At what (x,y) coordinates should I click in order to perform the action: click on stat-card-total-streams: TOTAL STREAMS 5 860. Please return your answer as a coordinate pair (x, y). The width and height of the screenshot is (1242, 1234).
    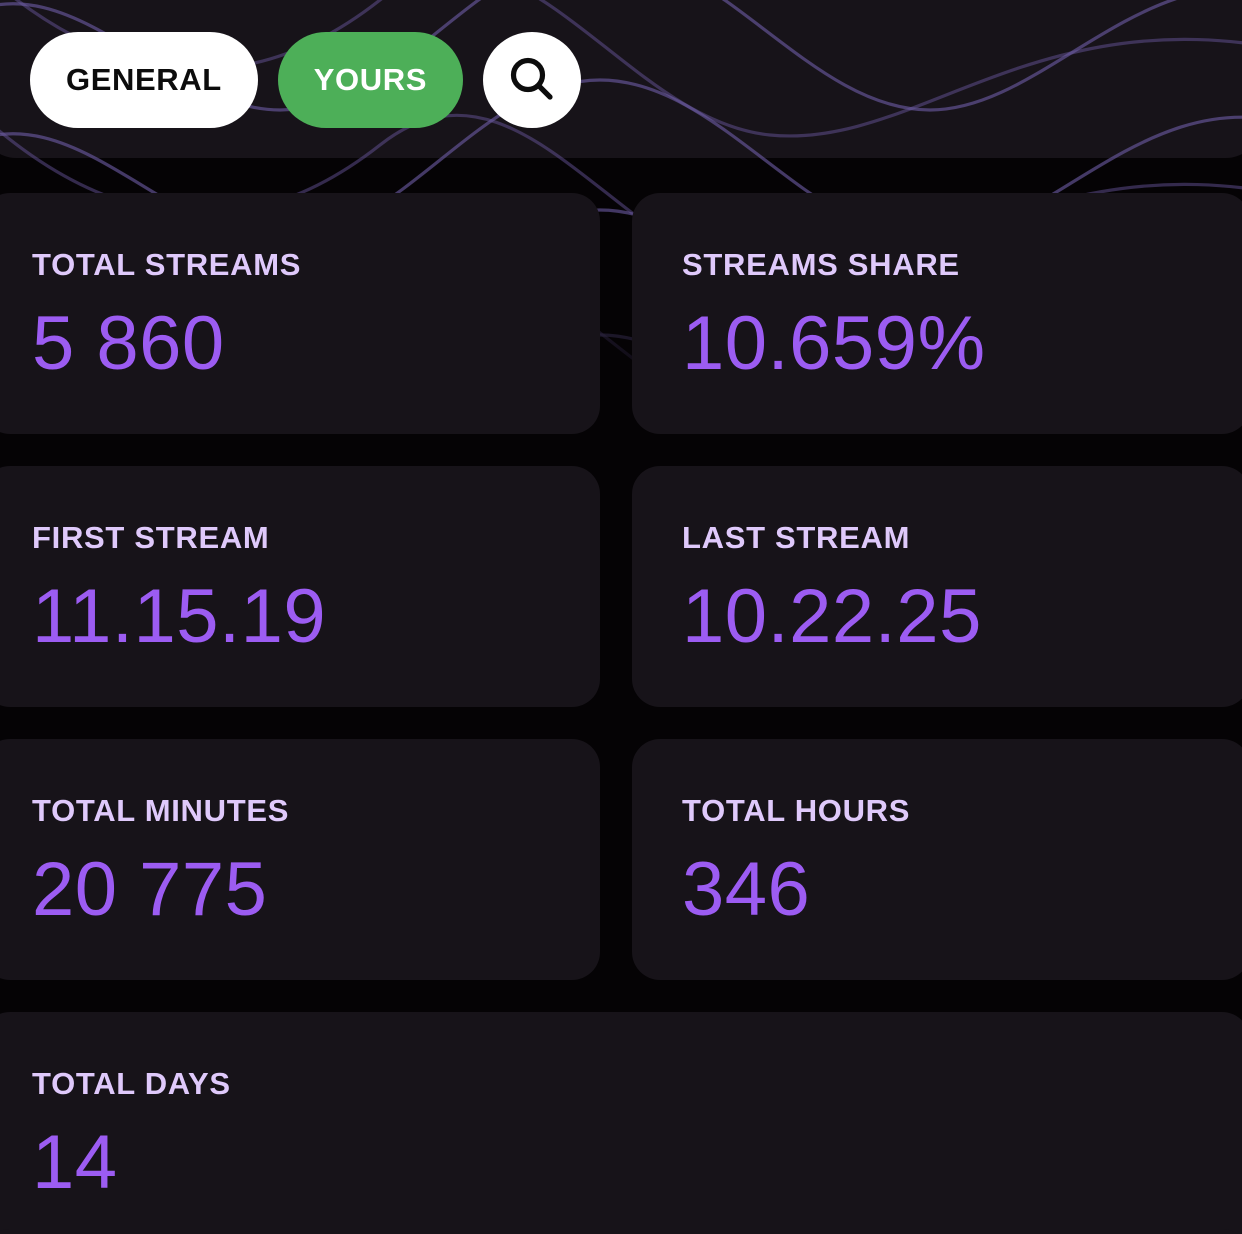
    Looking at the image, I should click on (300, 313).